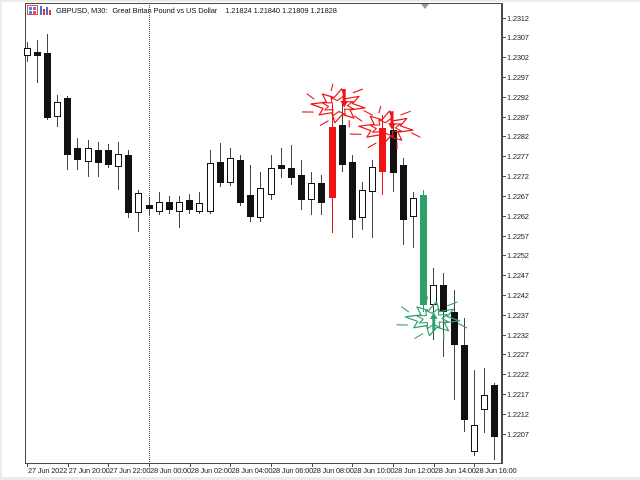 The height and width of the screenshot is (480, 640). Describe the element at coordinates (281, 10) in the screenshot. I see `ohlc-values: 1.21824 1.21840 1.21809 1.21828` at that location.